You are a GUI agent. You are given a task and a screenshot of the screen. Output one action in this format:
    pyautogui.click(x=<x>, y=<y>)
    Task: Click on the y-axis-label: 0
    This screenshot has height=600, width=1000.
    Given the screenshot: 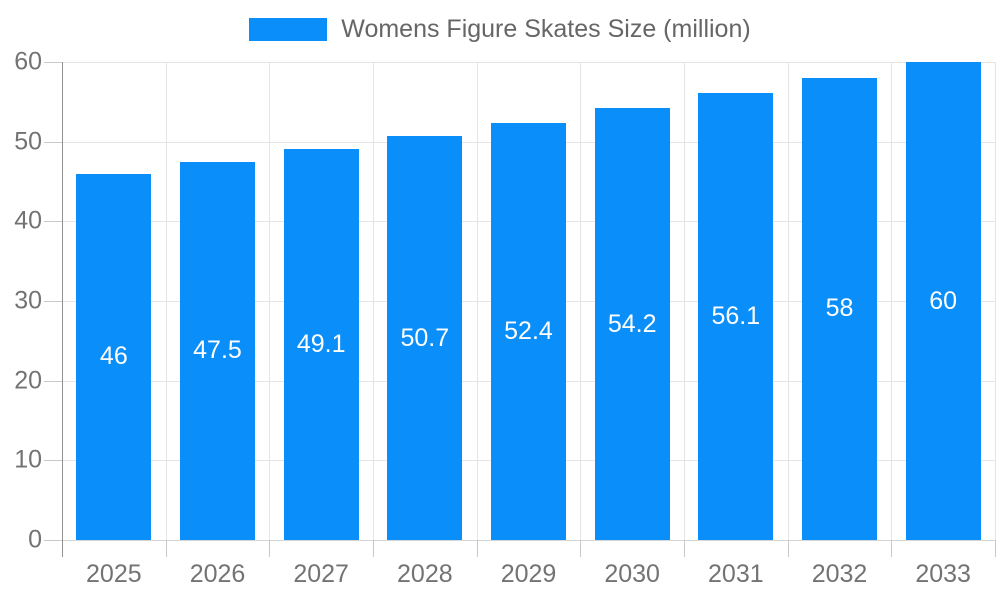 What is the action you would take?
    pyautogui.click(x=35, y=539)
    